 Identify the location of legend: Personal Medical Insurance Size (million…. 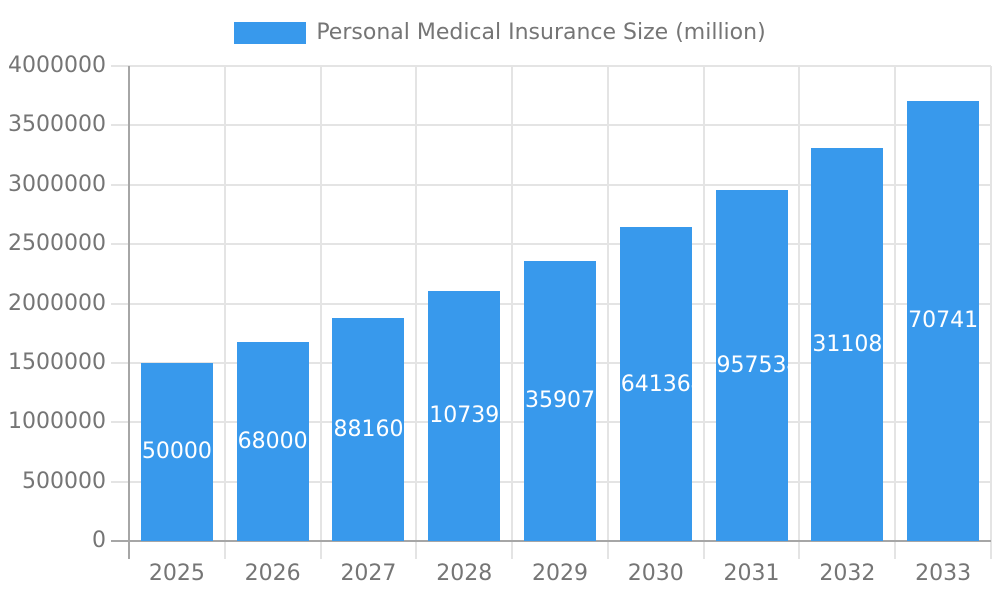
(500, 33).